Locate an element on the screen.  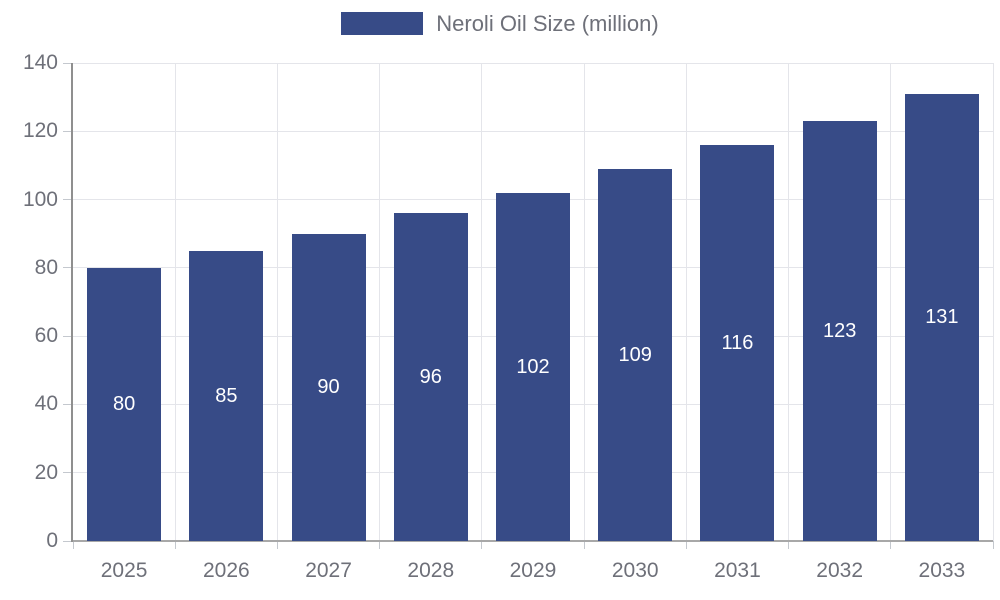
legend: Neroli Oil Size (million) is located at coordinates (500, 23).